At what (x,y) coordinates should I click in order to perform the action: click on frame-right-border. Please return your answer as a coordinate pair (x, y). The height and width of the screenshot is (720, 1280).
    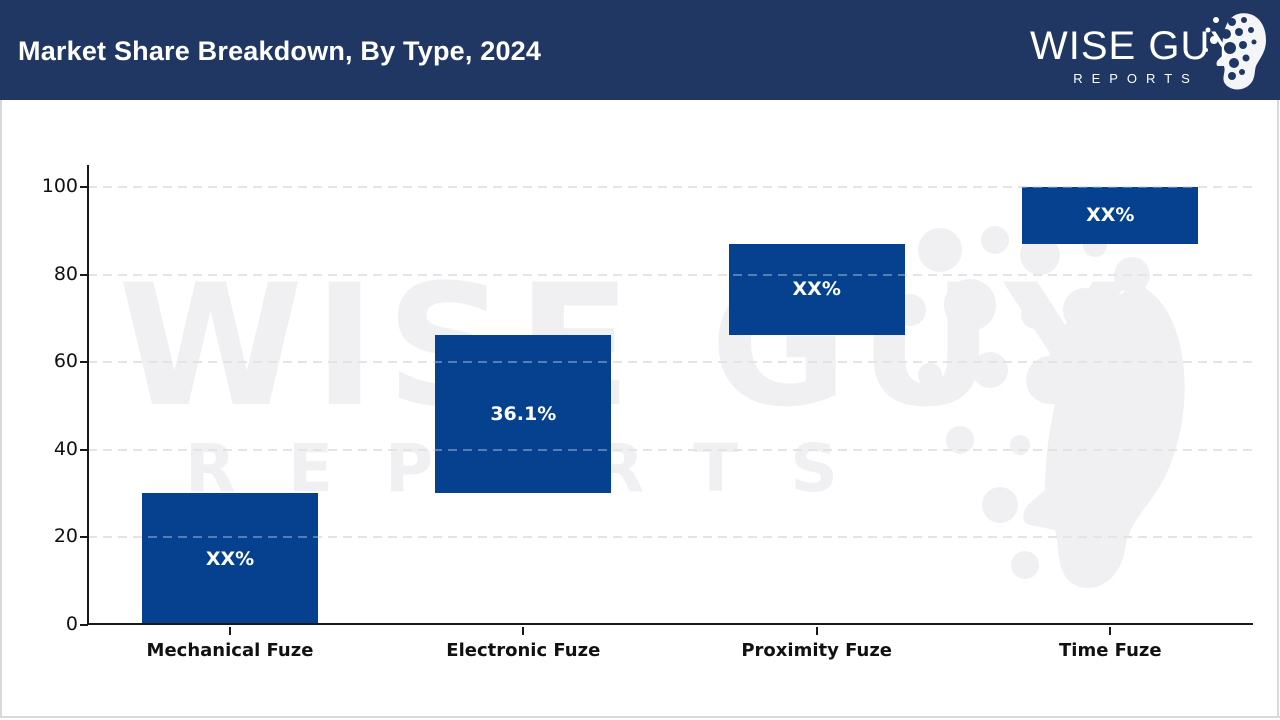
    Looking at the image, I should click on (1278, 409).